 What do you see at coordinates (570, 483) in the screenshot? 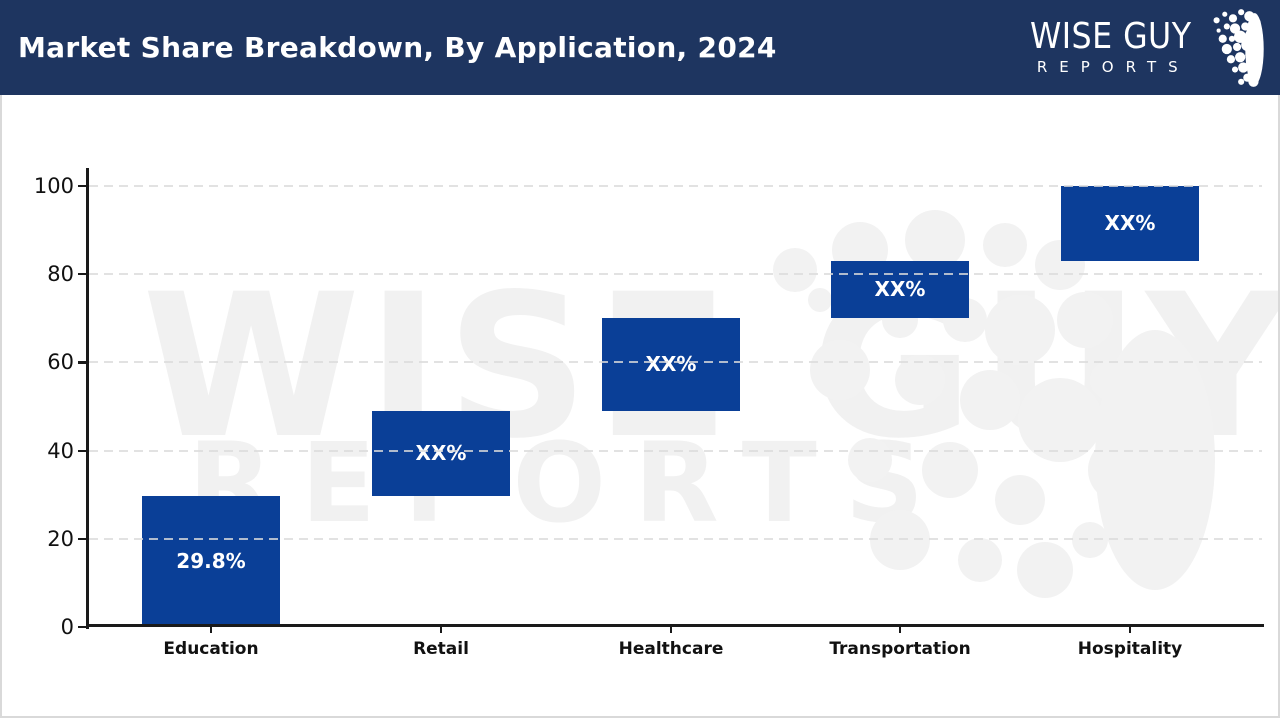
I see `watermark-reports: REPORTS` at bounding box center [570, 483].